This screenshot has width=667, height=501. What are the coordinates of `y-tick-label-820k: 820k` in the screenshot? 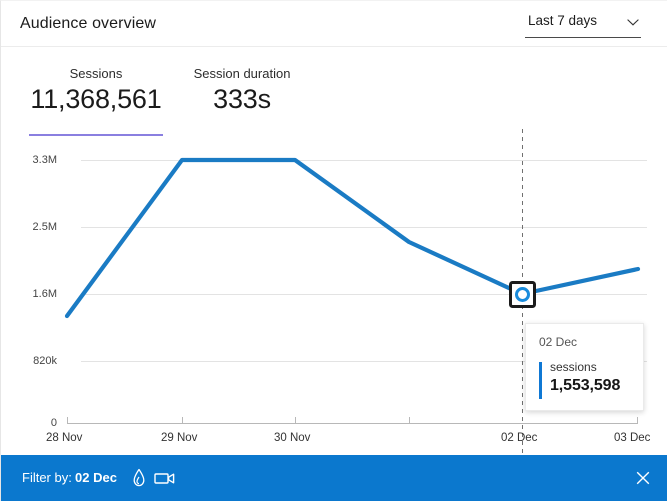 It's located at (45, 361).